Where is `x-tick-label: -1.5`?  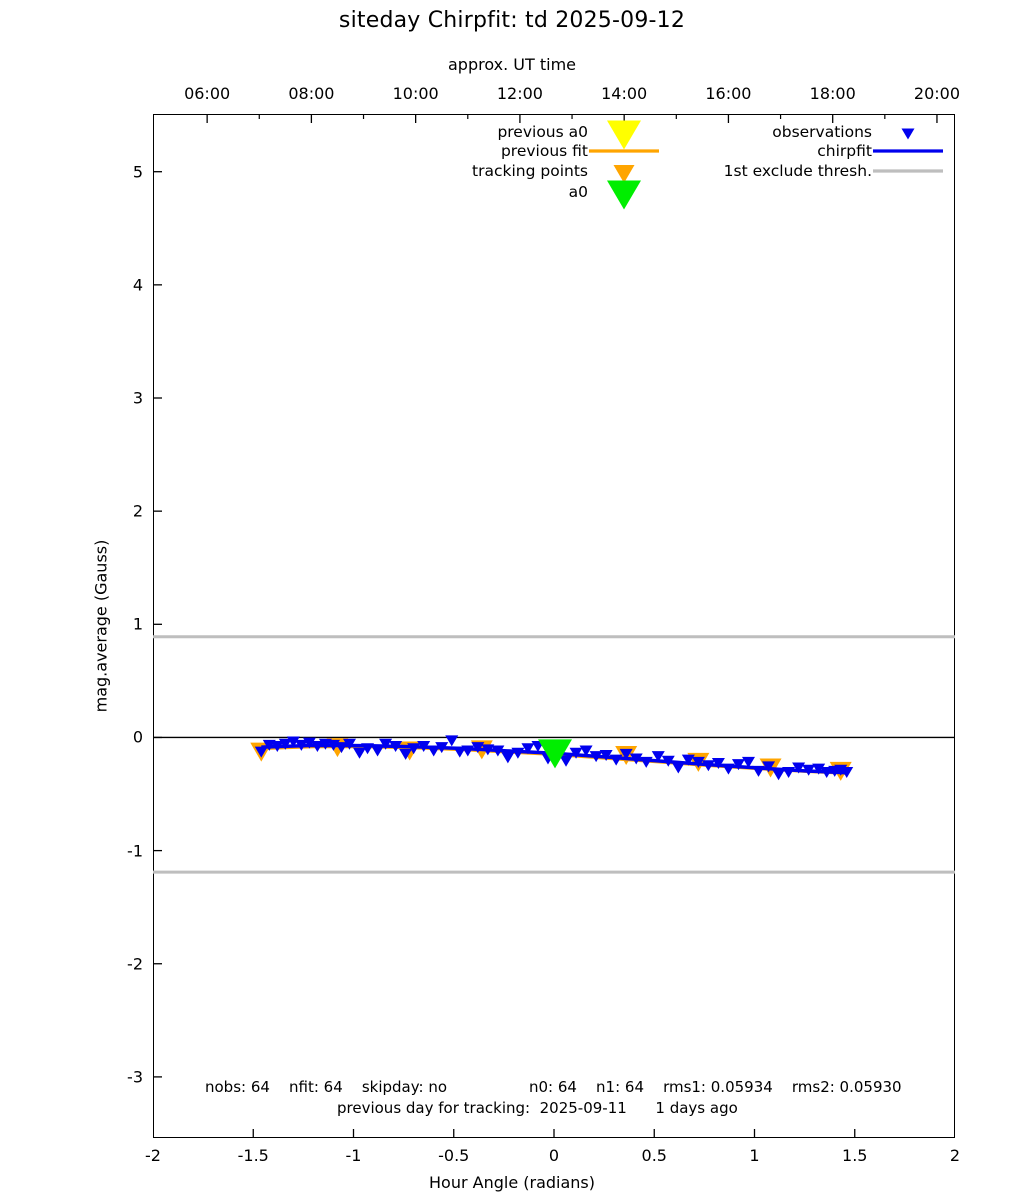 x-tick-label: -1.5 is located at coordinates (253, 1155).